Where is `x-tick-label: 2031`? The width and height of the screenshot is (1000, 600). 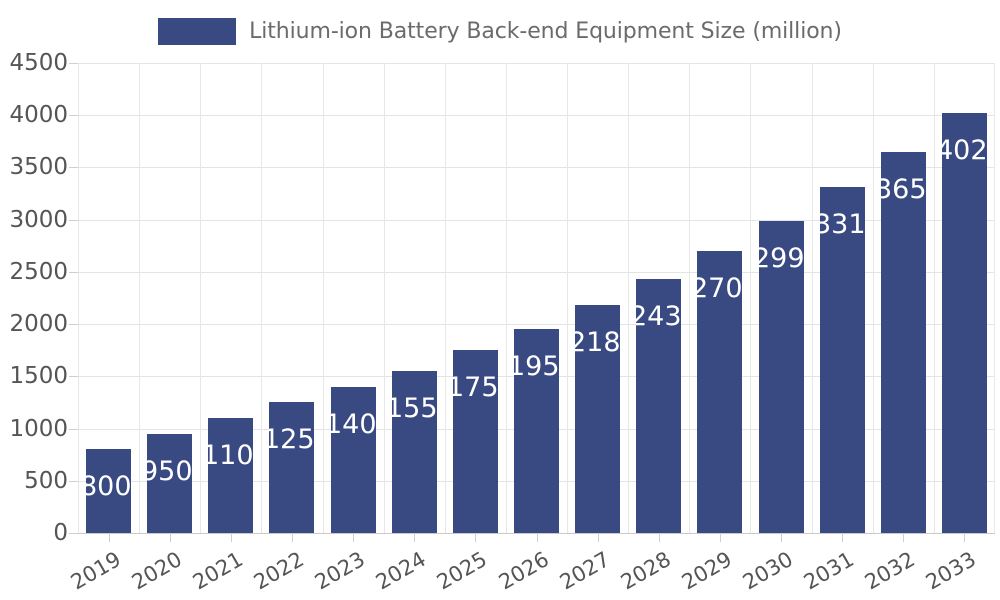 x-tick-label: 2031 is located at coordinates (829, 571).